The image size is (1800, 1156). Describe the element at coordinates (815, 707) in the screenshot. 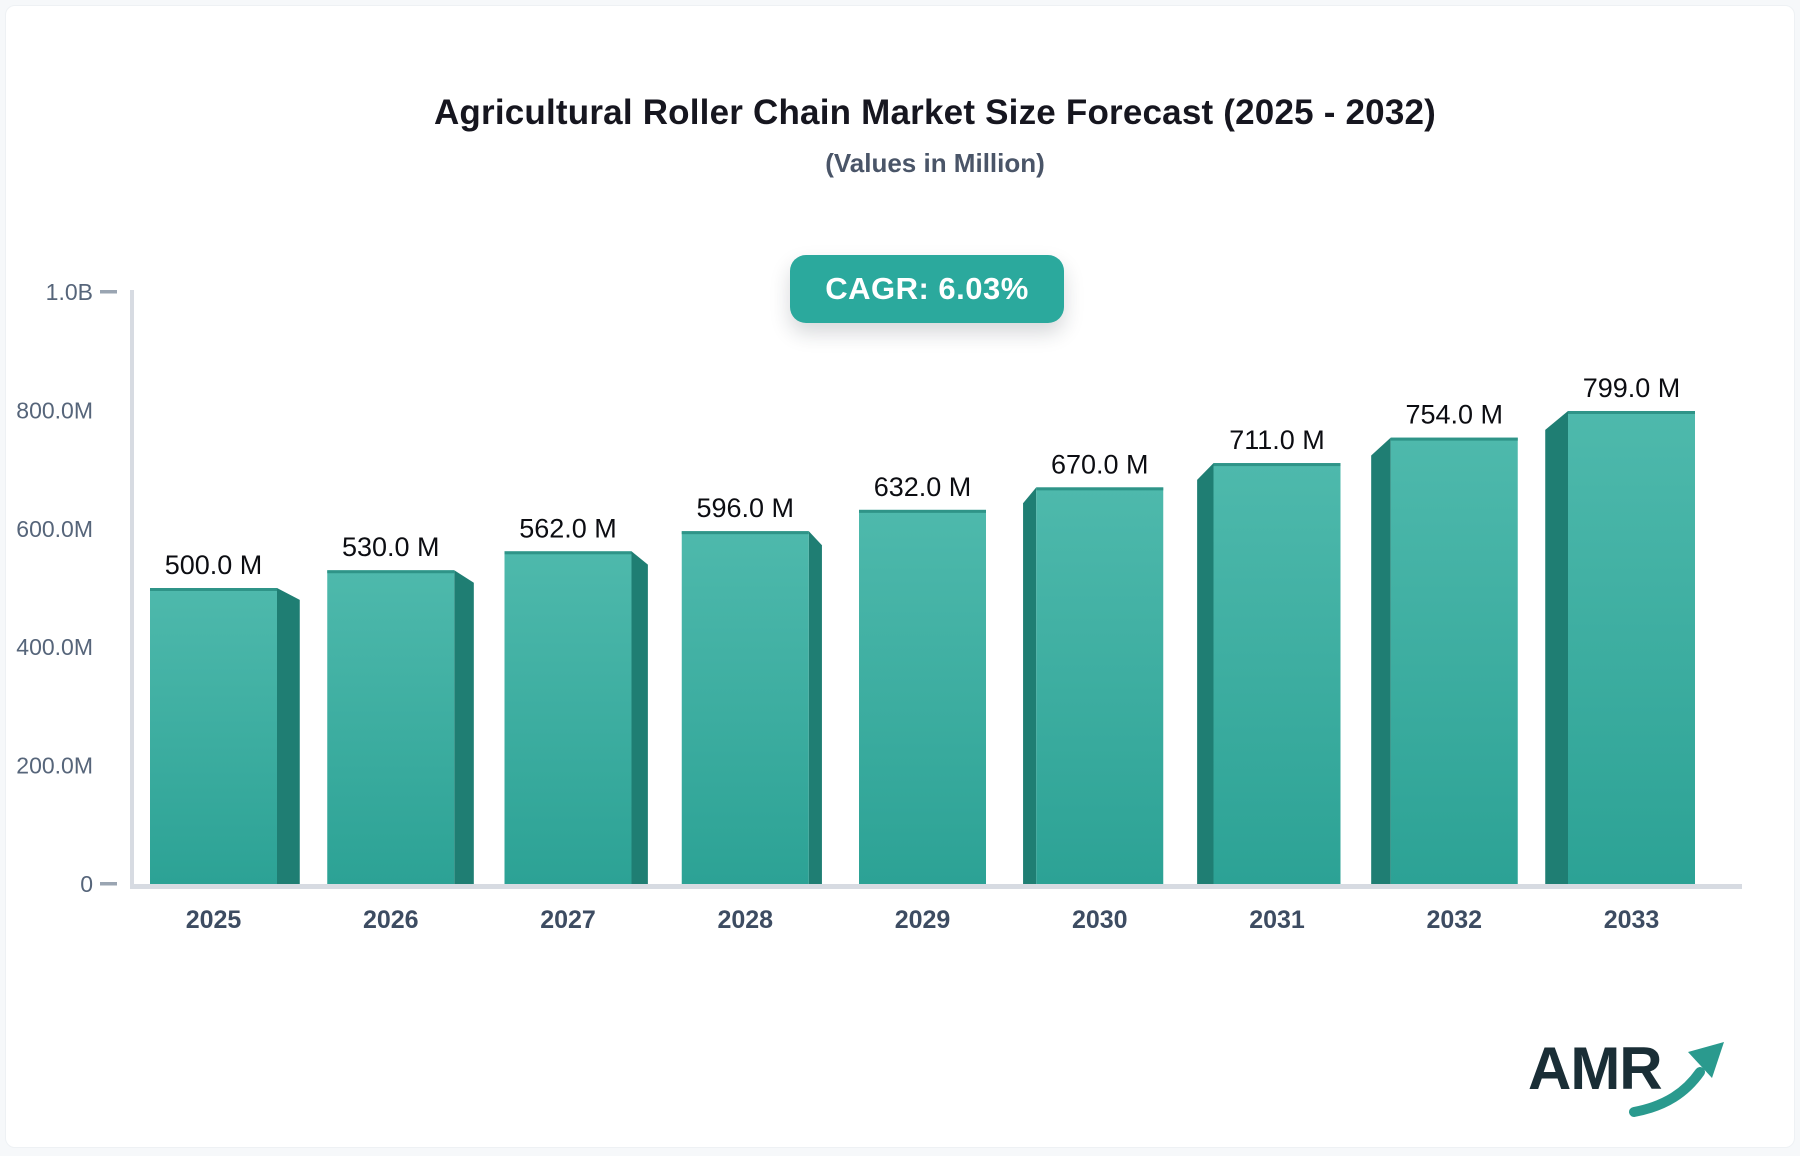

I see `bar-side-face-2028` at that location.